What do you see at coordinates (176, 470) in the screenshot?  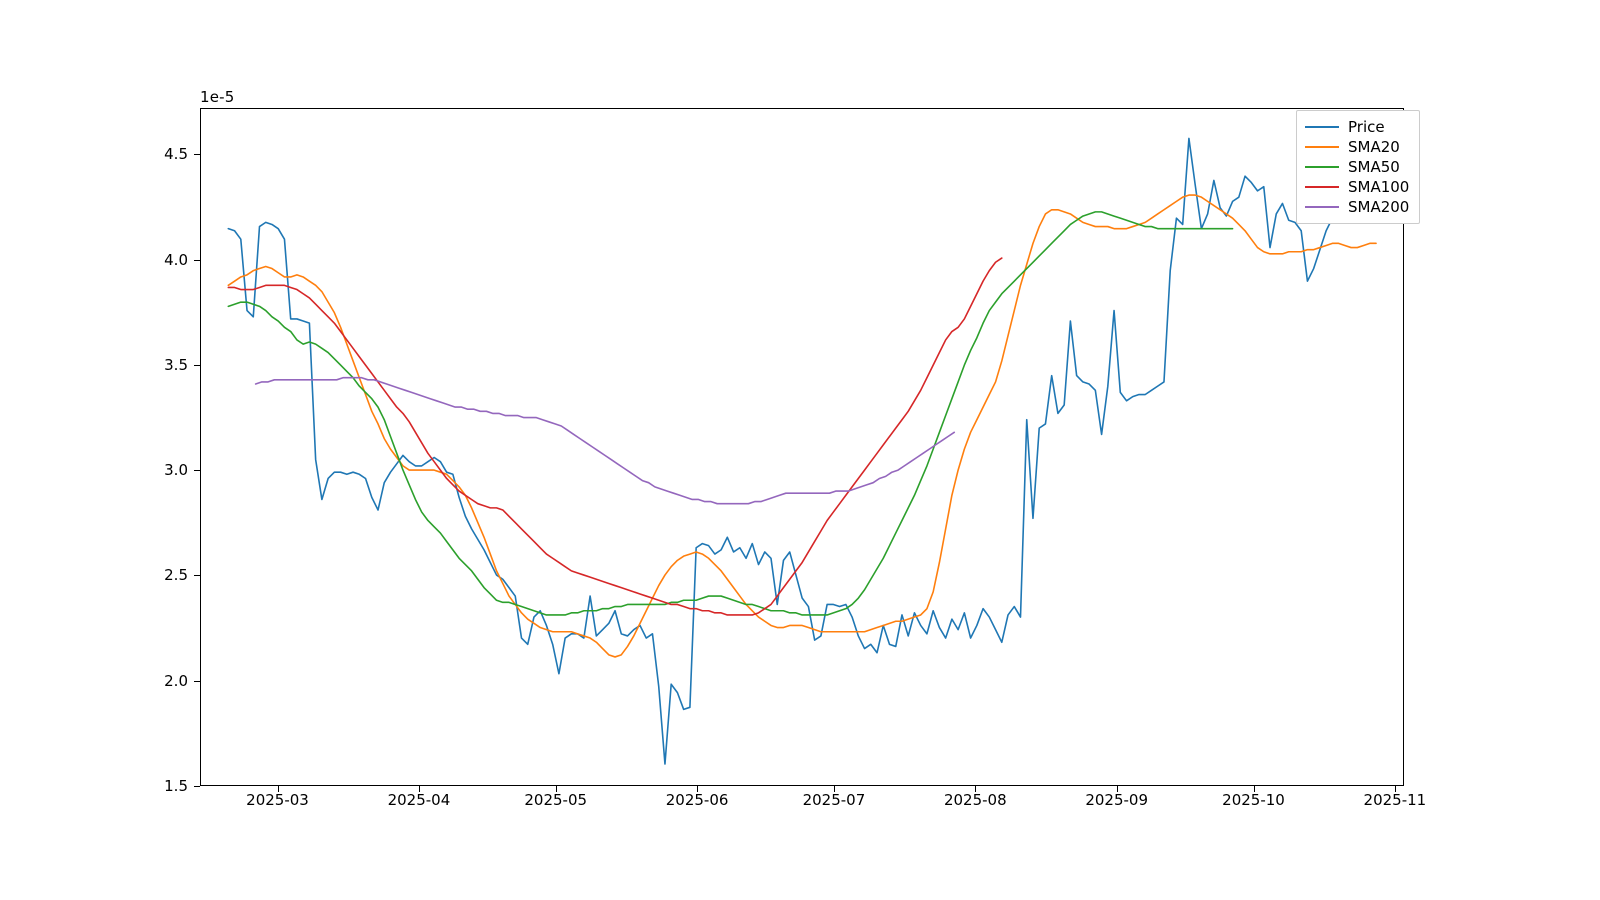 I see `y-tick-label: 3.0` at bounding box center [176, 470].